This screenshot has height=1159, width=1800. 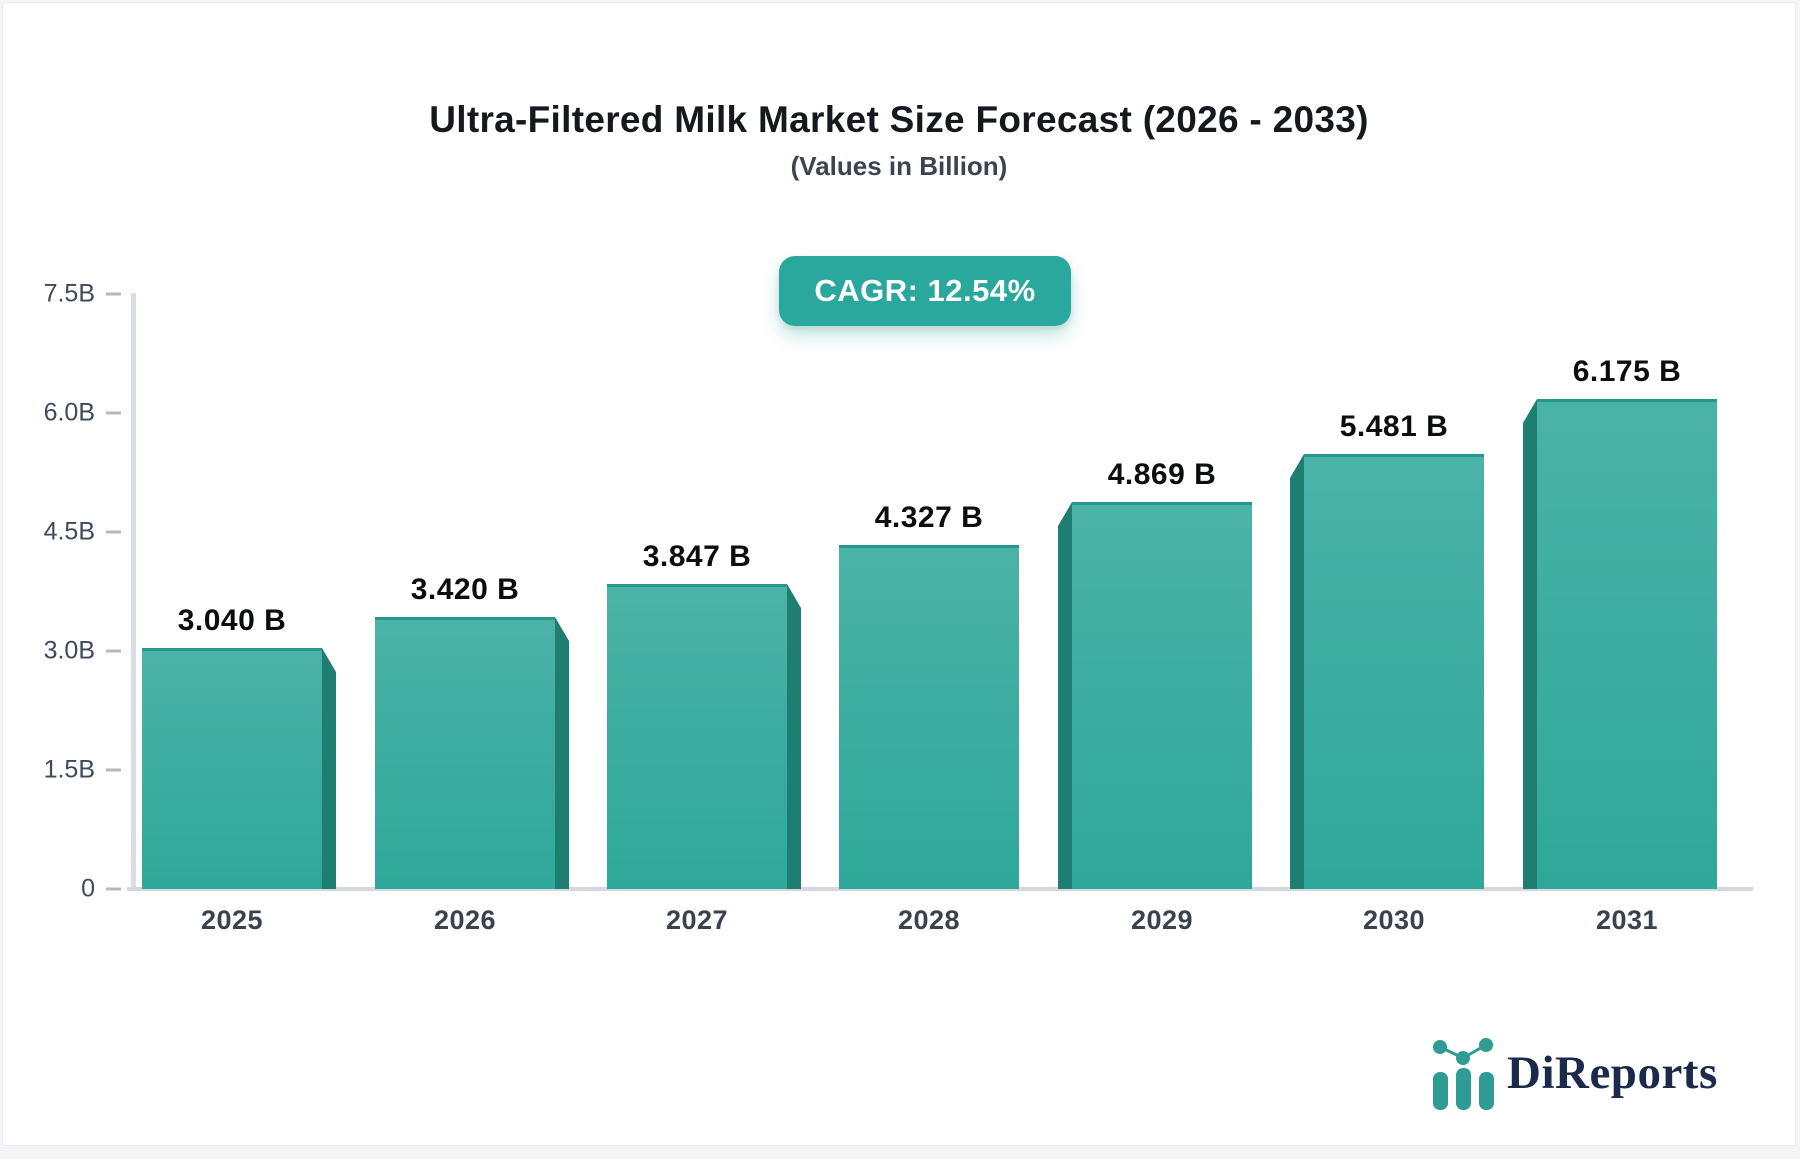 I want to click on x-axis-label: 2027, so click(x=697, y=920).